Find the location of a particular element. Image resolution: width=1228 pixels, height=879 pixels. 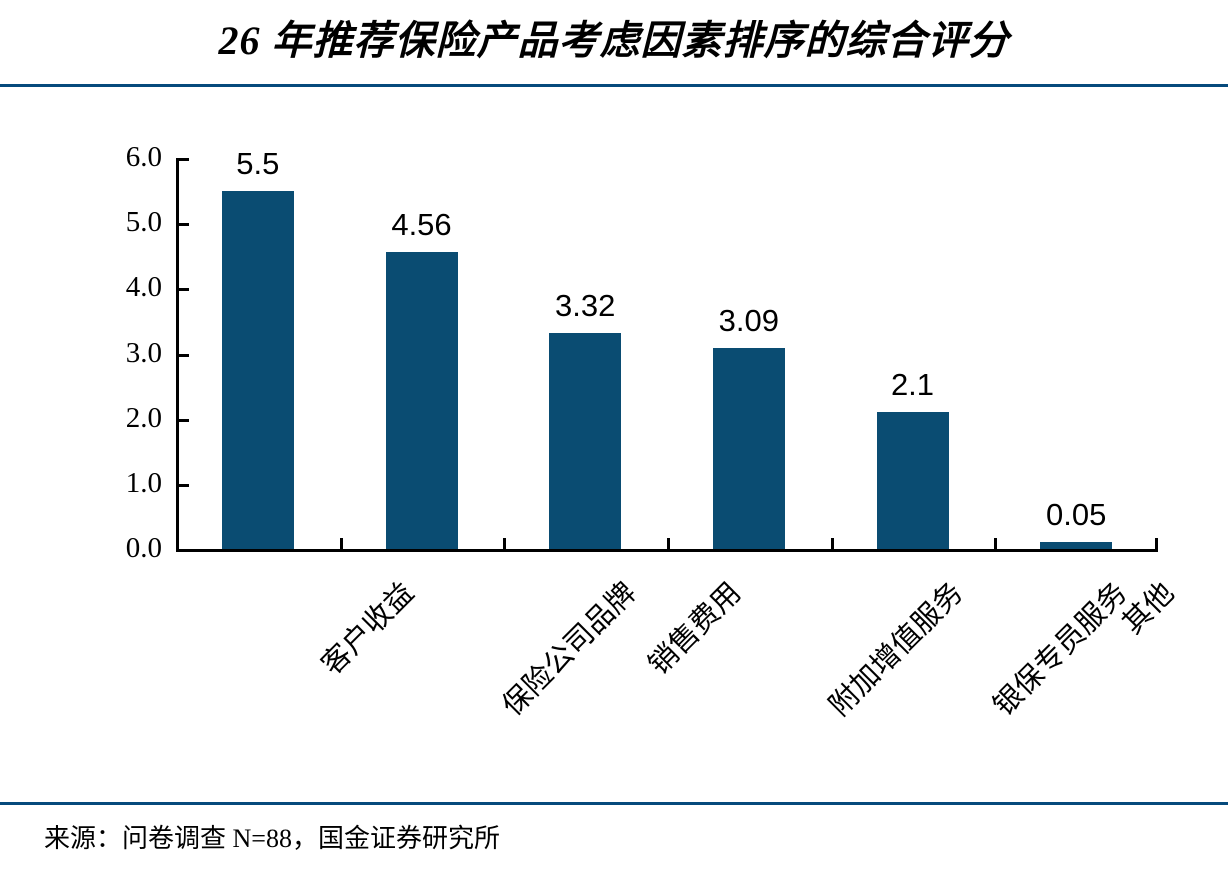

bar-value-label: 3.09 is located at coordinates (748, 320).